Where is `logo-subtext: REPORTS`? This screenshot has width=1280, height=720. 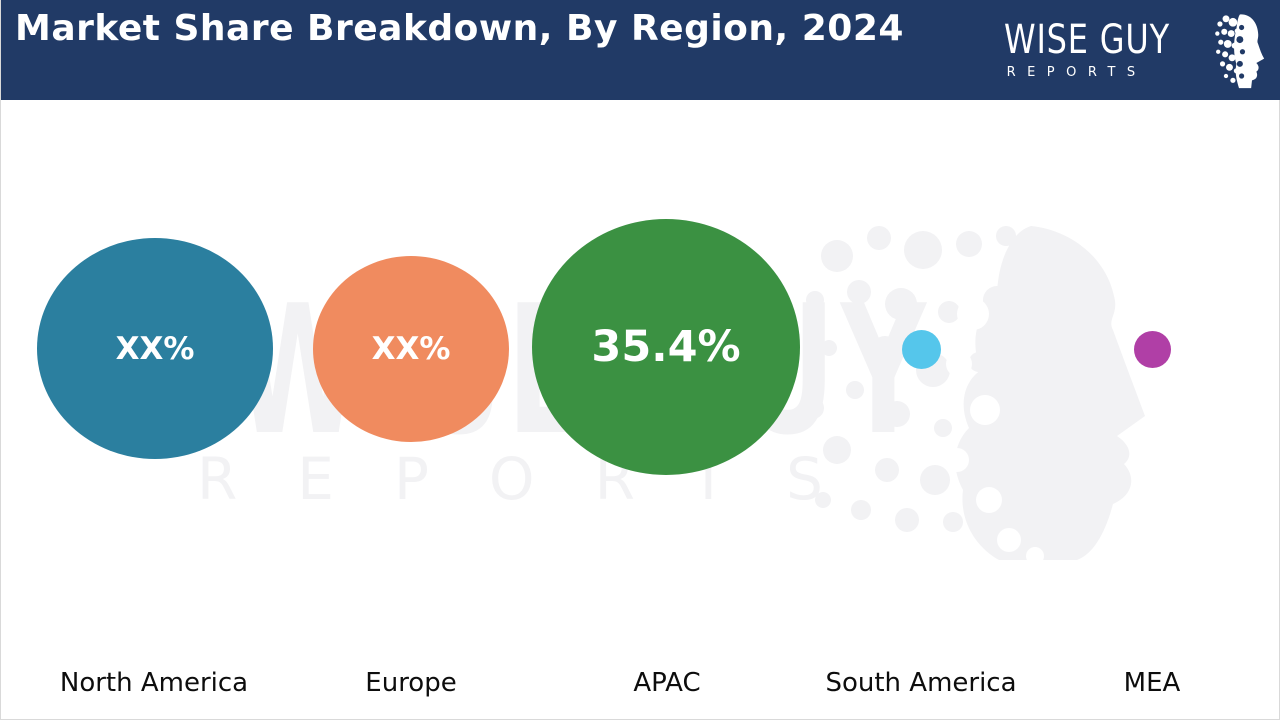
logo-subtext: REPORTS is located at coordinates (1076, 72).